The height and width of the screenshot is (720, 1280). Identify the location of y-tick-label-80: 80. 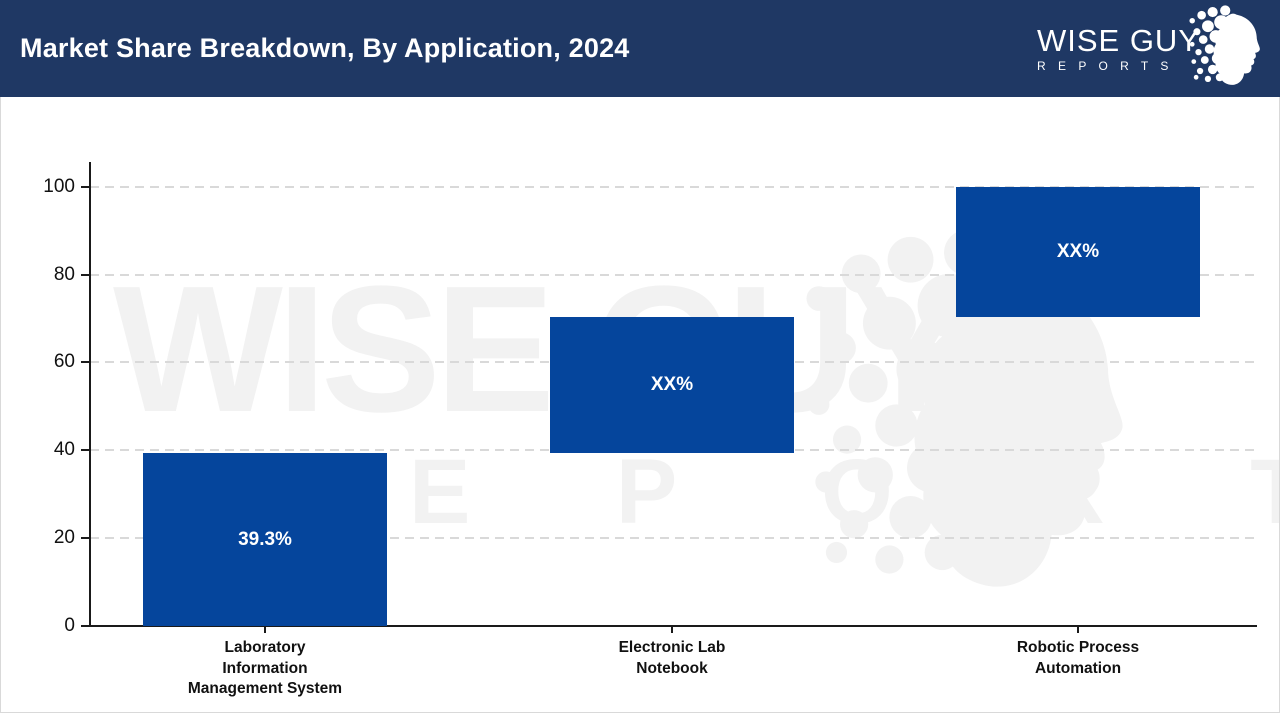
(64, 274).